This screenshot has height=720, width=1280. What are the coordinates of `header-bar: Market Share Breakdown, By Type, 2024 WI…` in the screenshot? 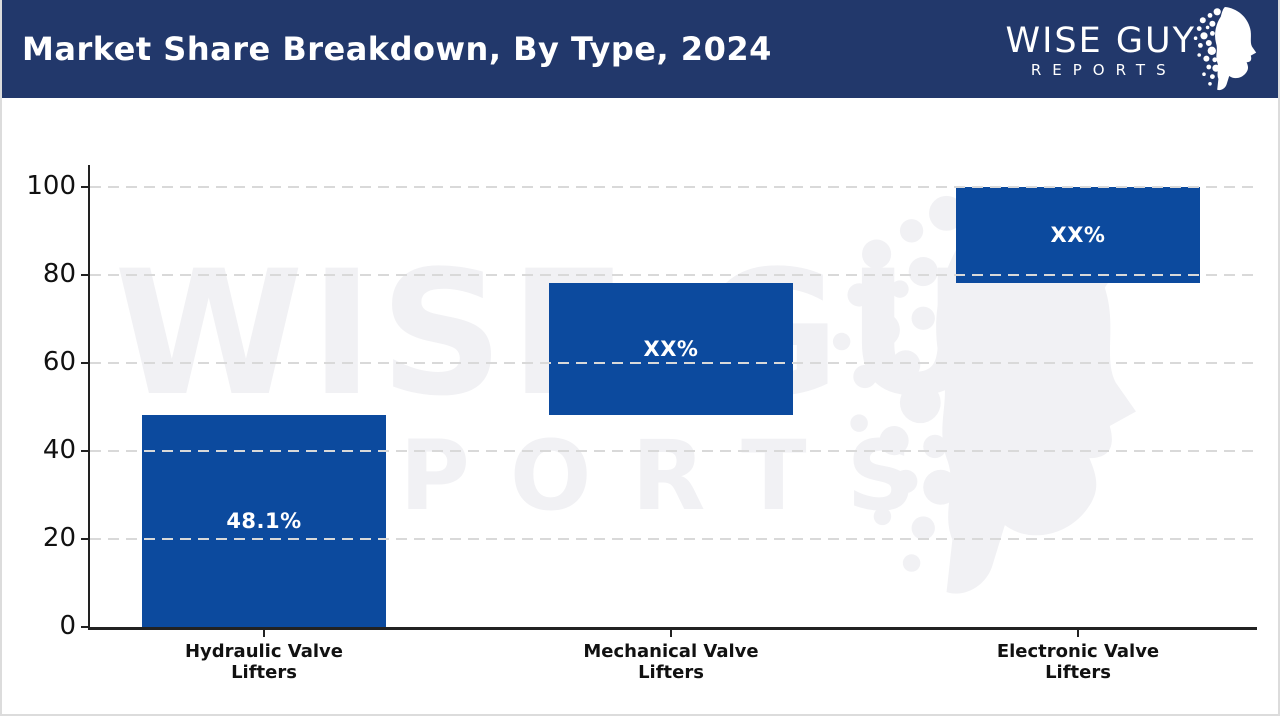 It's located at (640, 49).